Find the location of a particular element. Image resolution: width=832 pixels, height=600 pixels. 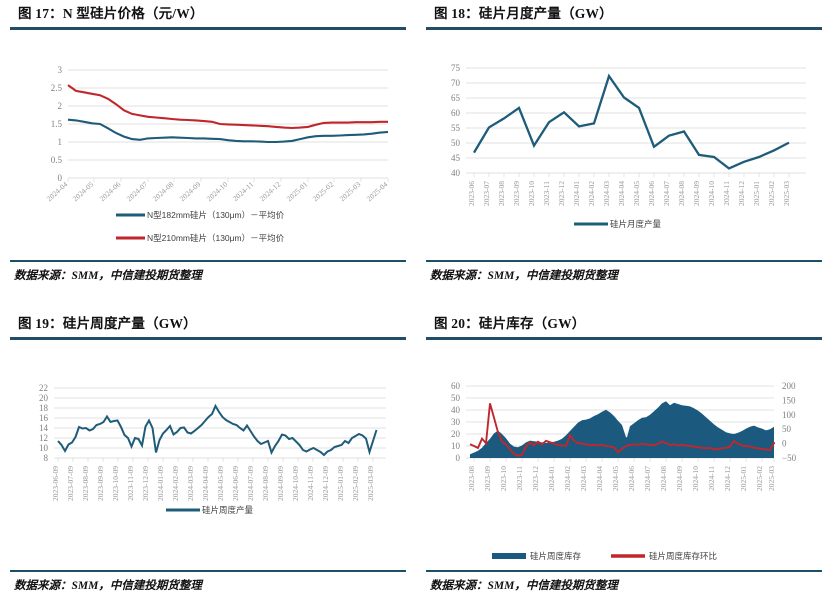

fig18-x-ticks is located at coordinates (631, 174).